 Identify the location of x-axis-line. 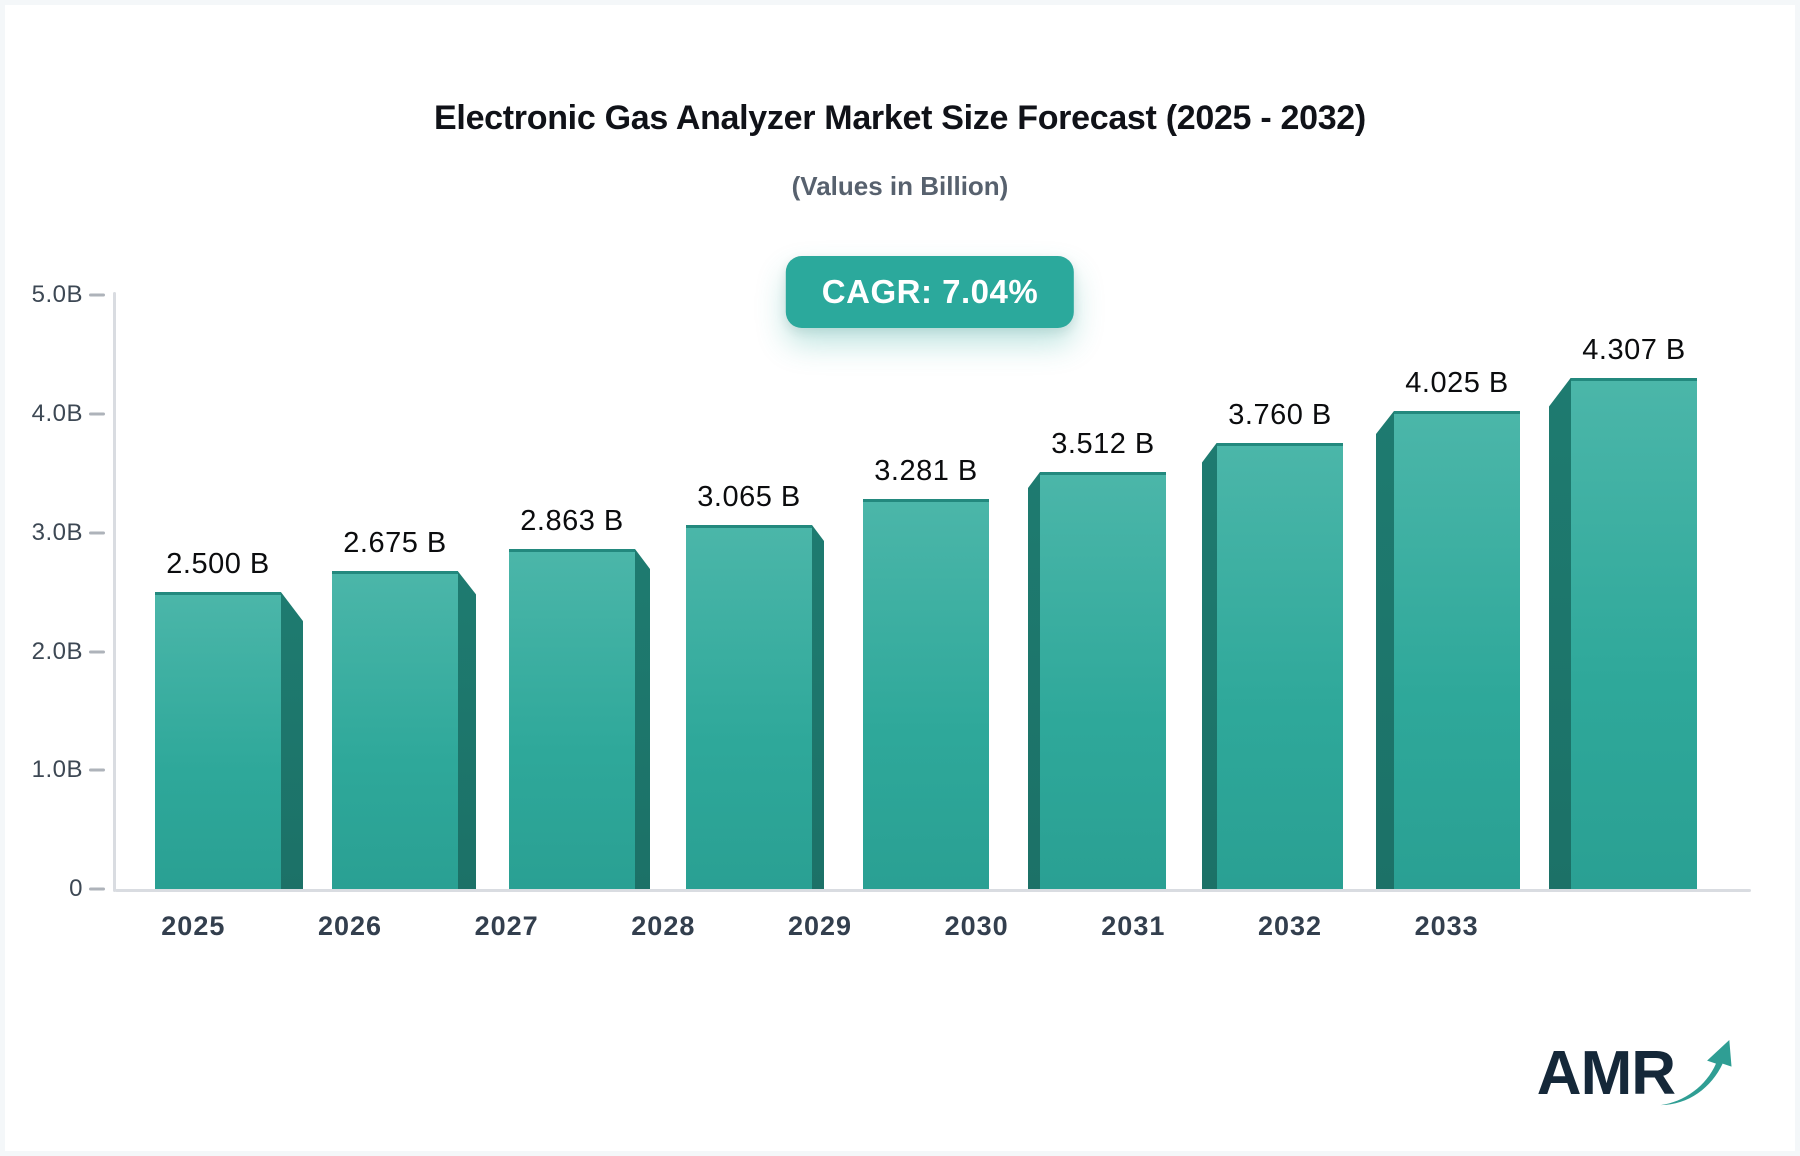
(933, 890).